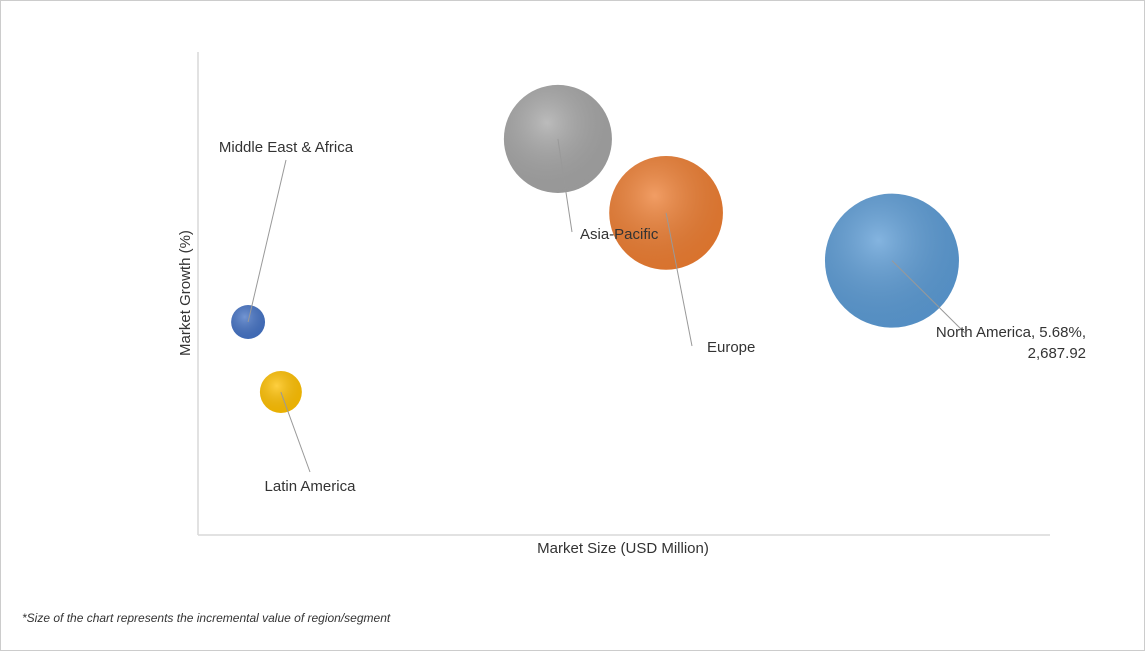  I want to click on bubble-shade, so click(666, 212).